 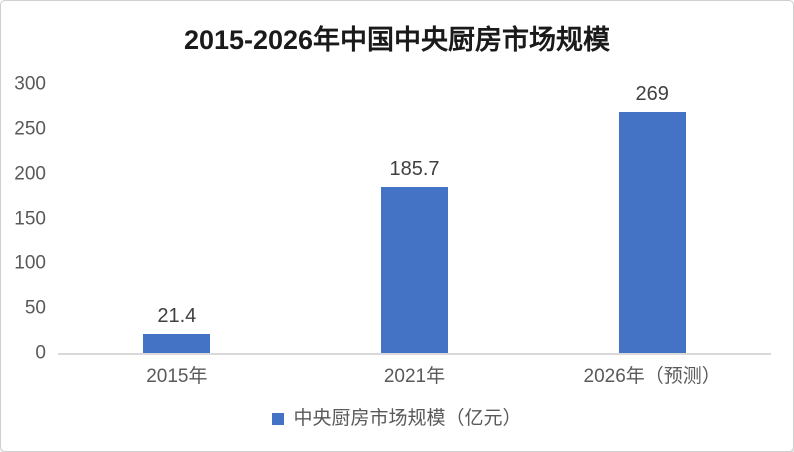 What do you see at coordinates (652, 94) in the screenshot?
I see `bar-value-label: 269` at bounding box center [652, 94].